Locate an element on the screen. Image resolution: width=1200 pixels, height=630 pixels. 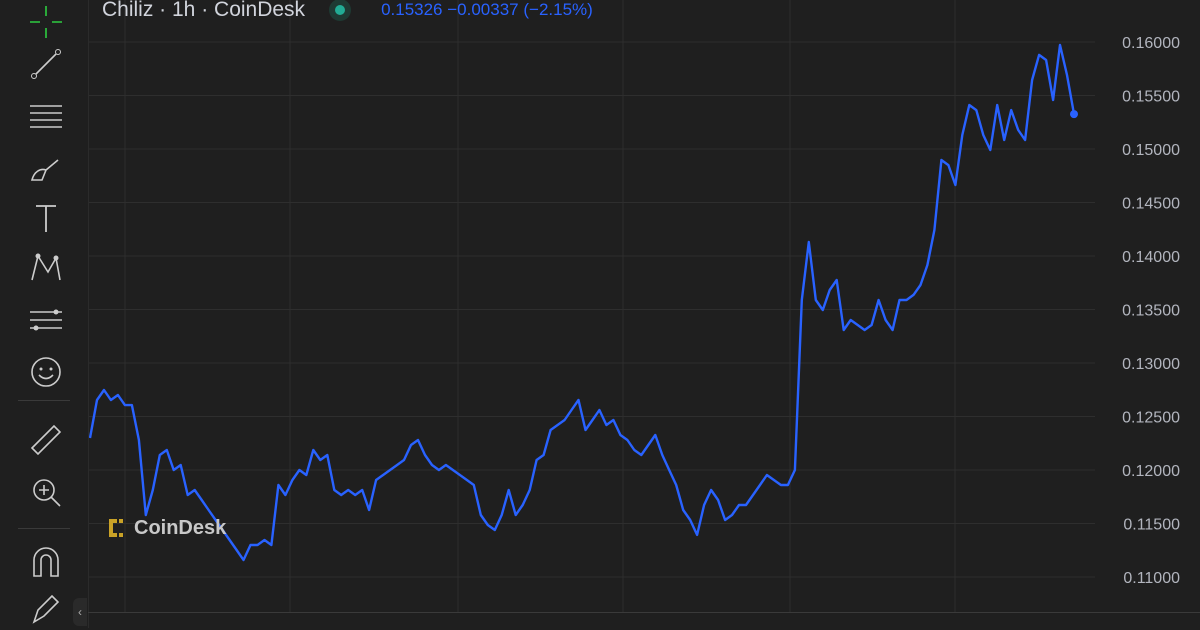
ruler-icon is located at coordinates (46, 440).